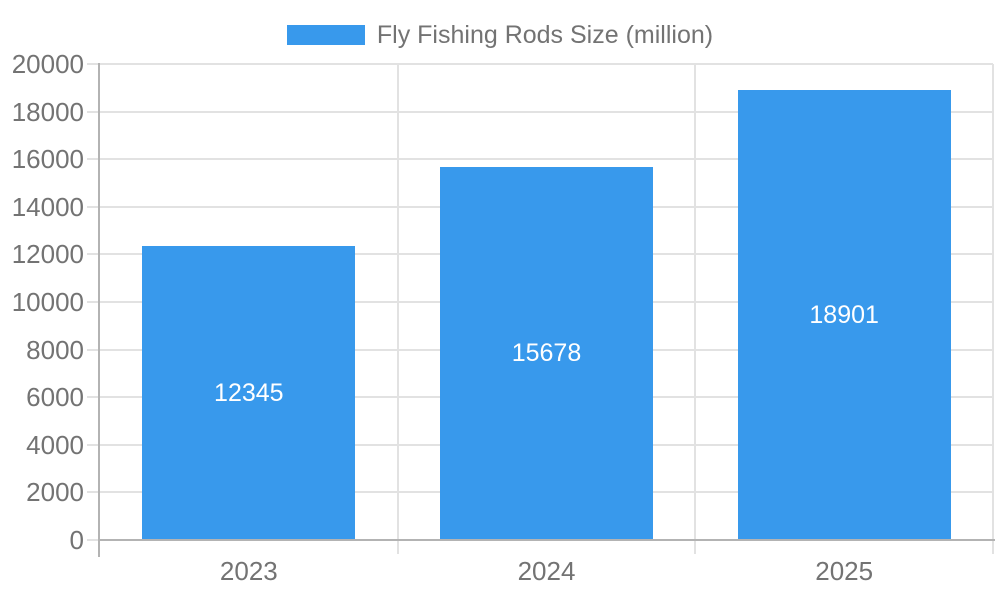 Image resolution: width=1000 pixels, height=600 pixels. I want to click on legend-label: Fly Fishing Rods Size (million), so click(545, 35).